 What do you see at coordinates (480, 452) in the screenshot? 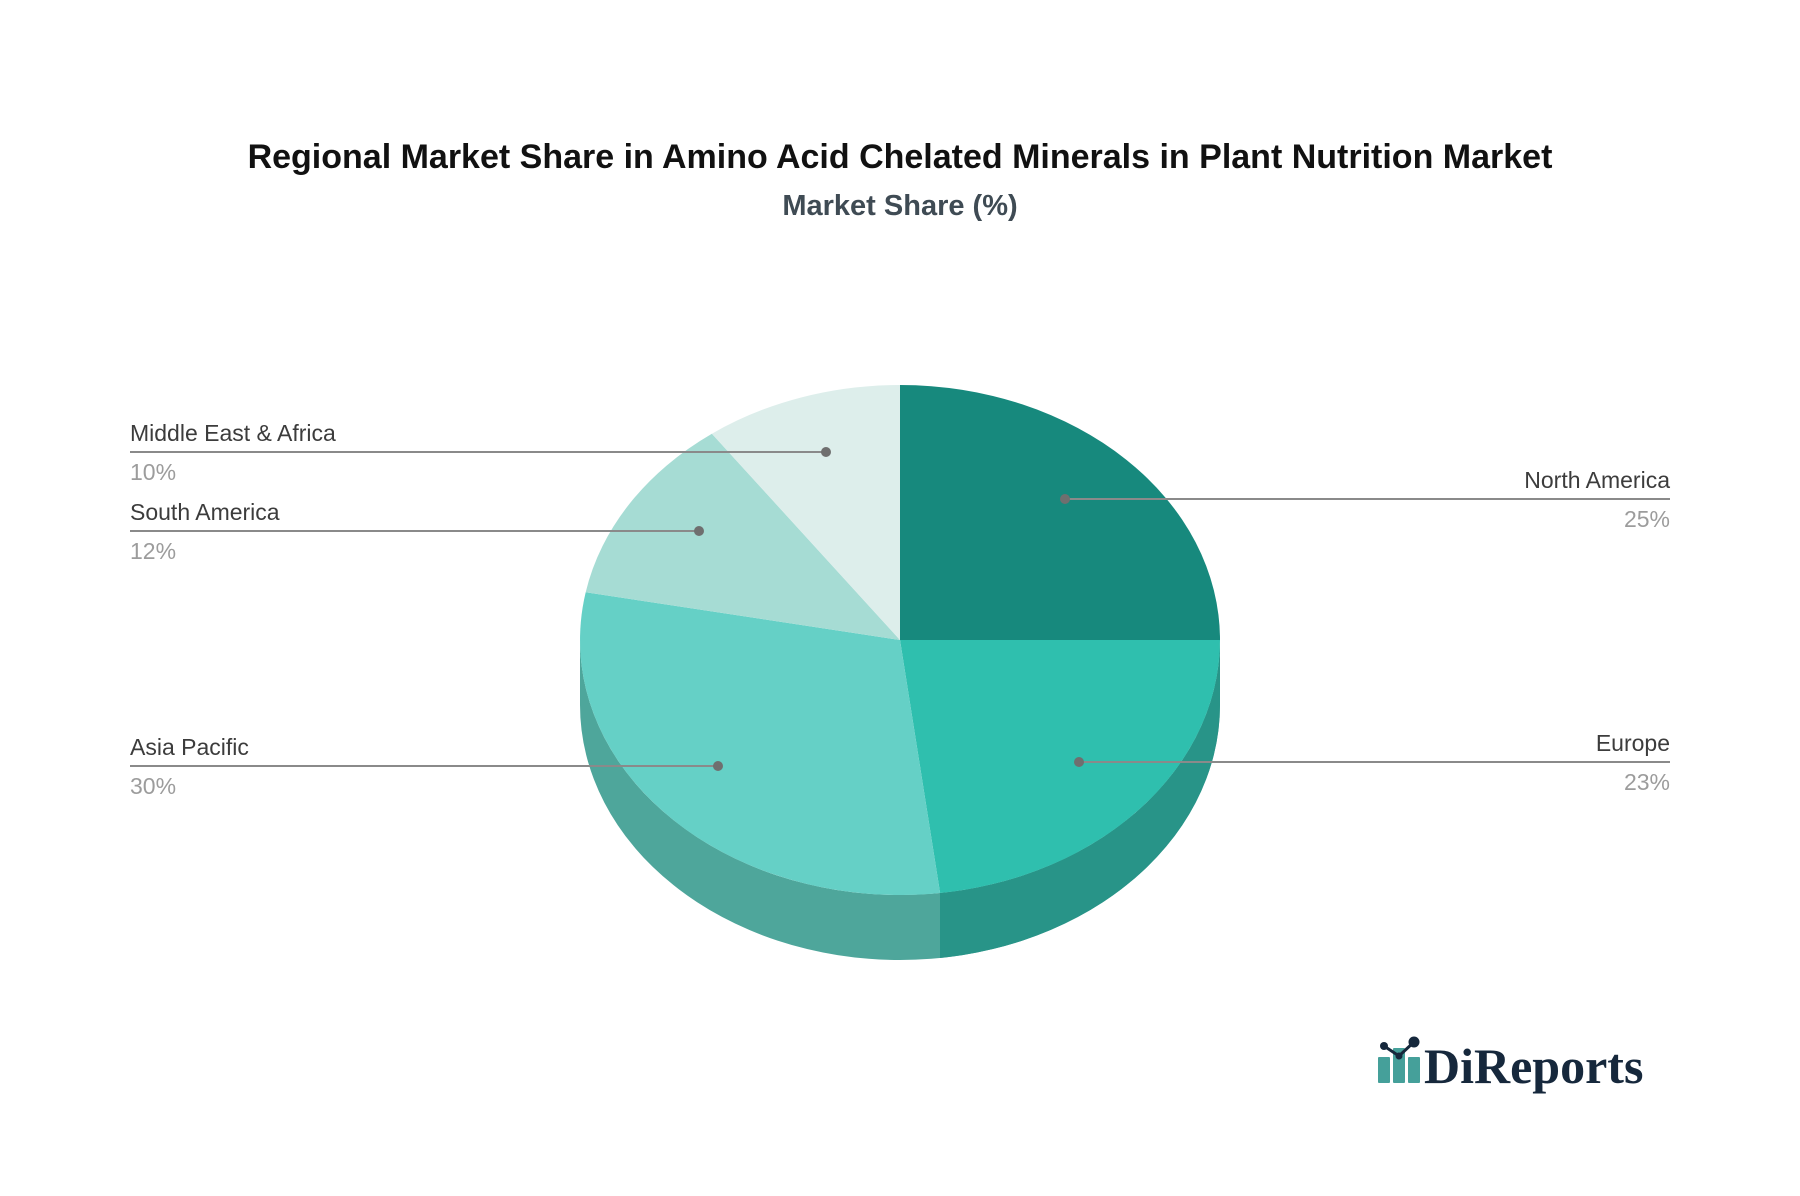
I see `callout-middle-east-africa: Middle East & Africa 10%` at bounding box center [480, 452].